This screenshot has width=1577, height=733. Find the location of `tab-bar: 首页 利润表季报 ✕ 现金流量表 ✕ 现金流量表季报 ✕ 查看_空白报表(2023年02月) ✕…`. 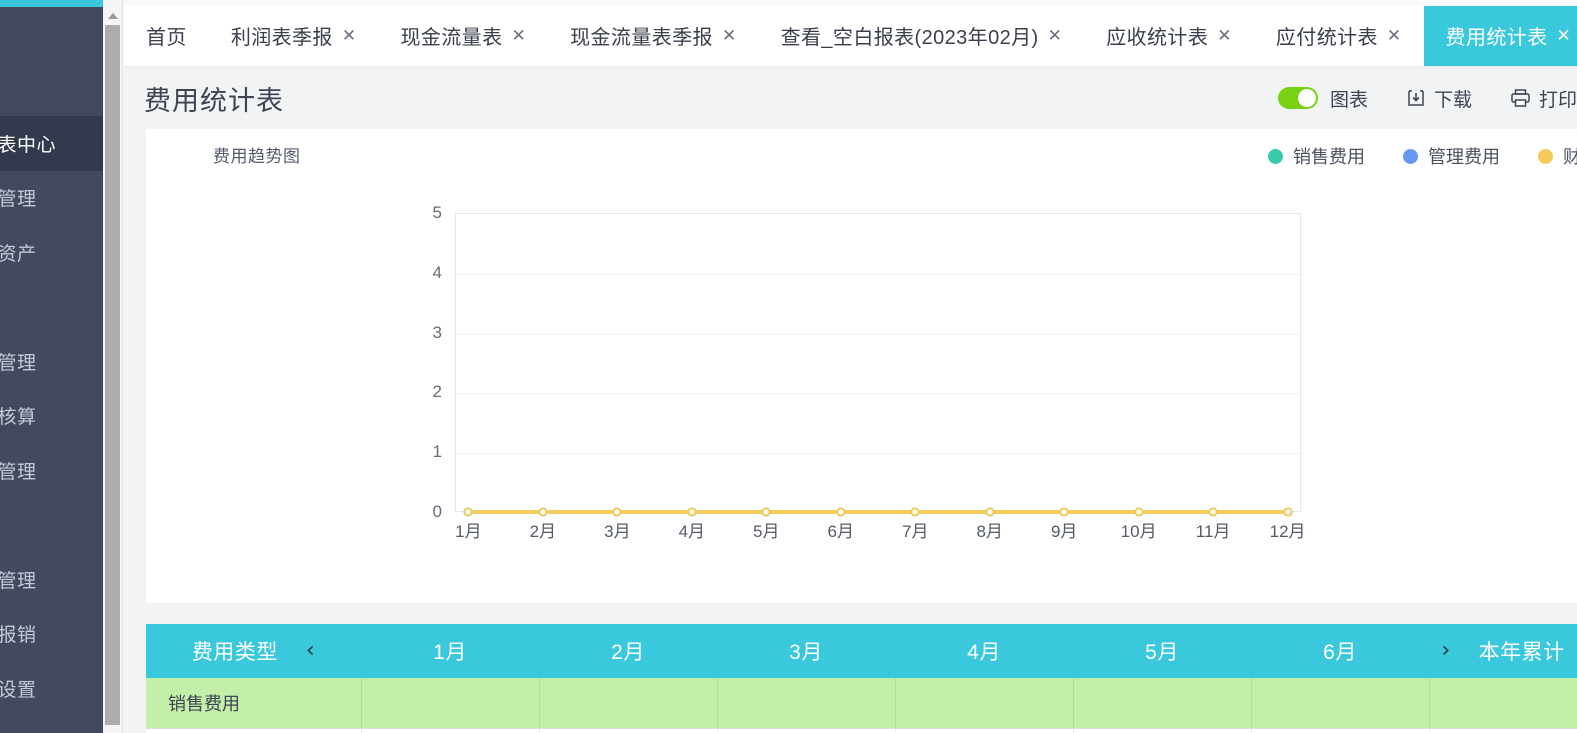

tab-bar: 首页 利润表季报 ✕ 现金流量表 ✕ 现金流量表季报 ✕ 查看_空白报表(2023年02月) ✕… is located at coordinates (850, 33).